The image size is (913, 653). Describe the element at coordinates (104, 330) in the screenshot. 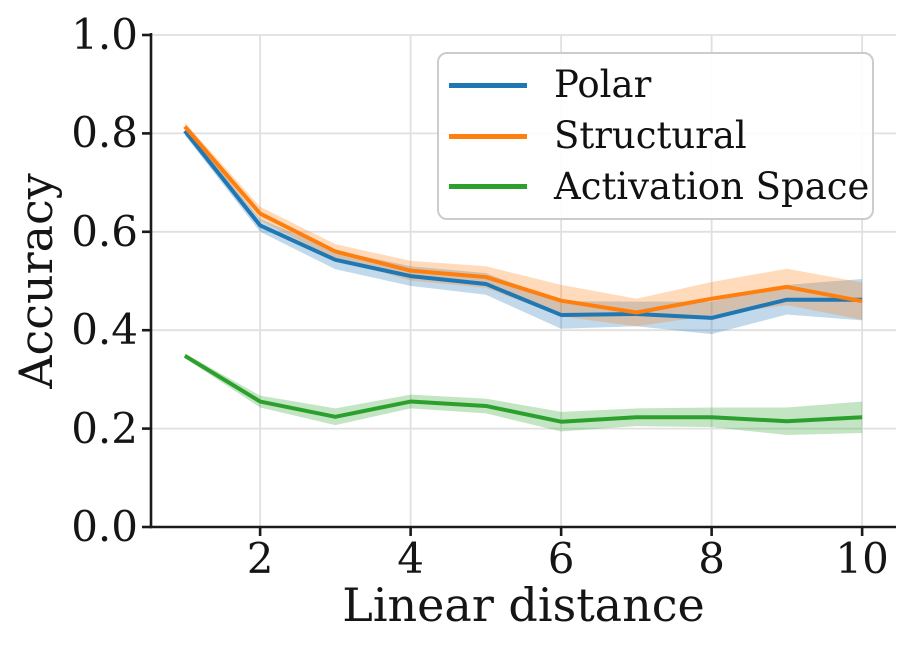

I see `y-tick-label-0-4: 0.4` at that location.